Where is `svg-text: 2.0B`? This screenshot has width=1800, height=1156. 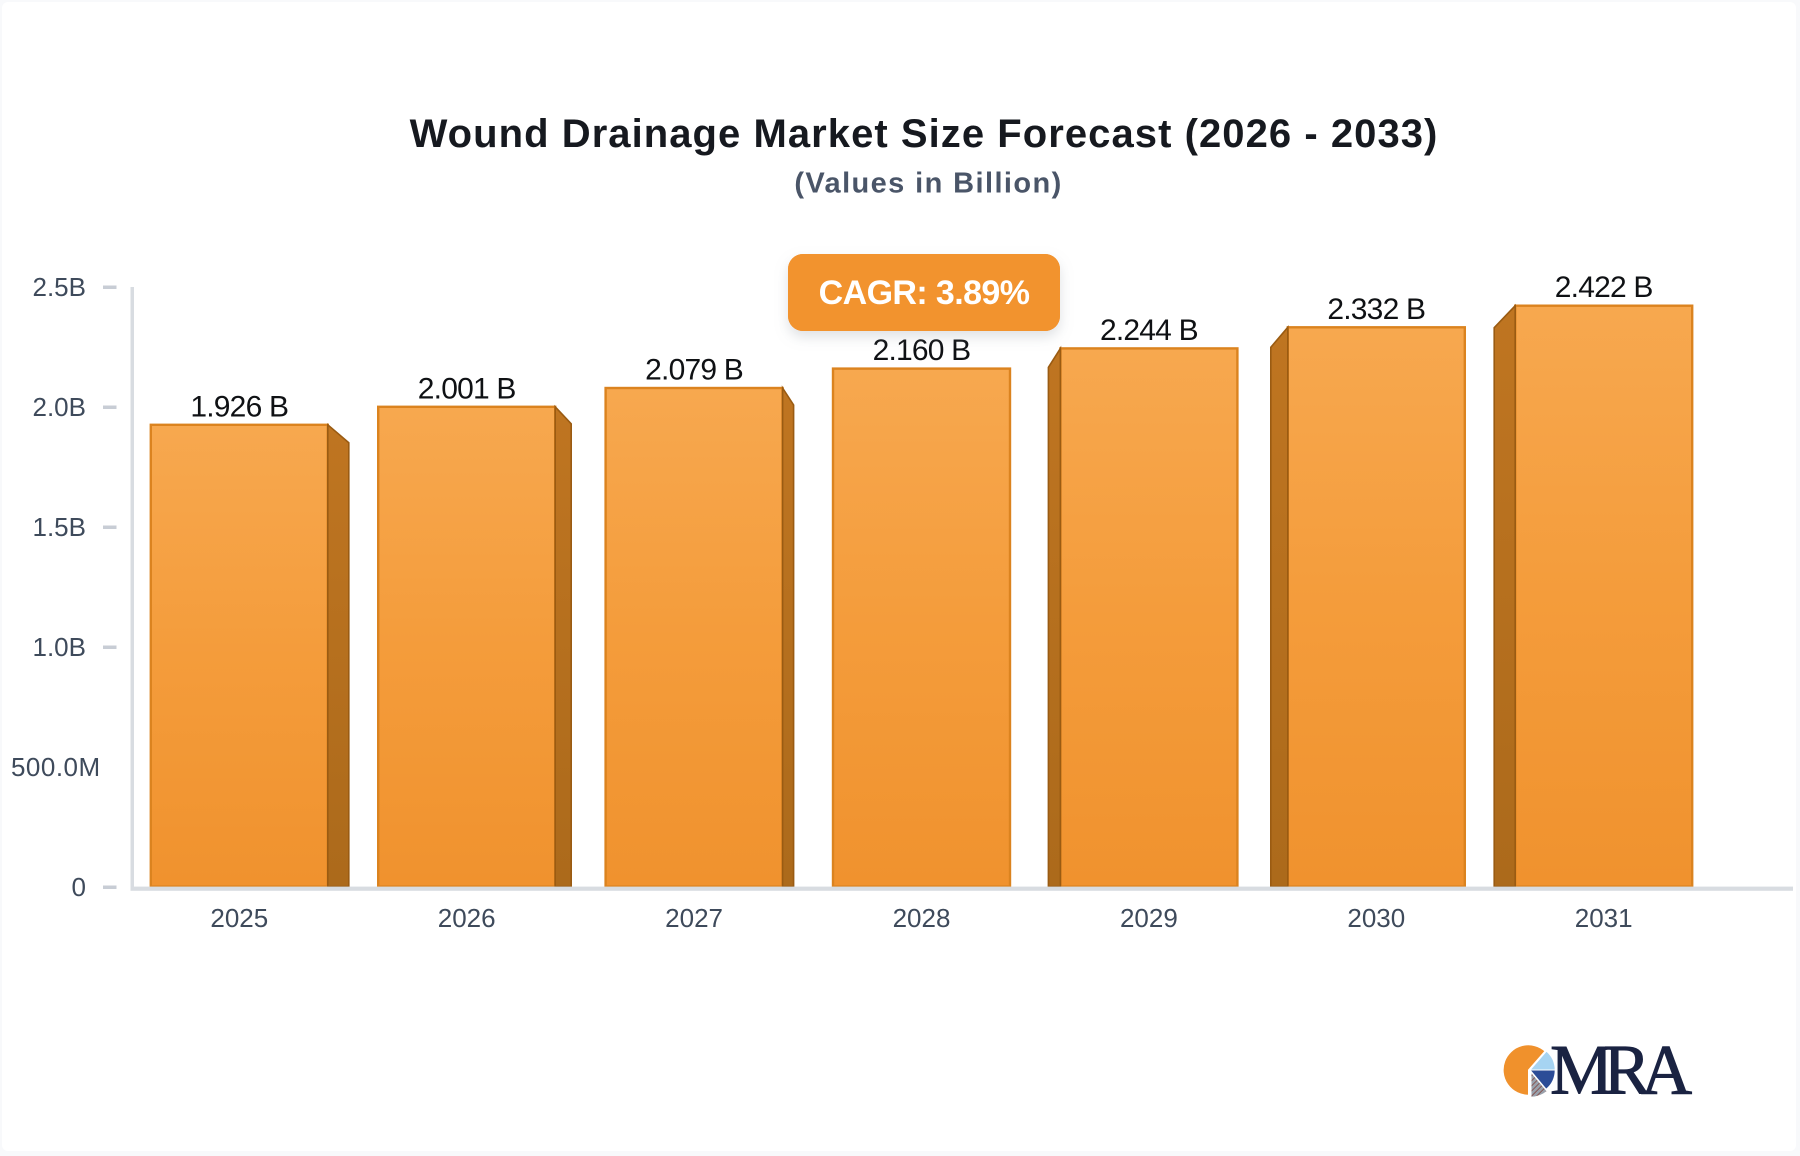
svg-text: 2.0B is located at coordinates (60, 407).